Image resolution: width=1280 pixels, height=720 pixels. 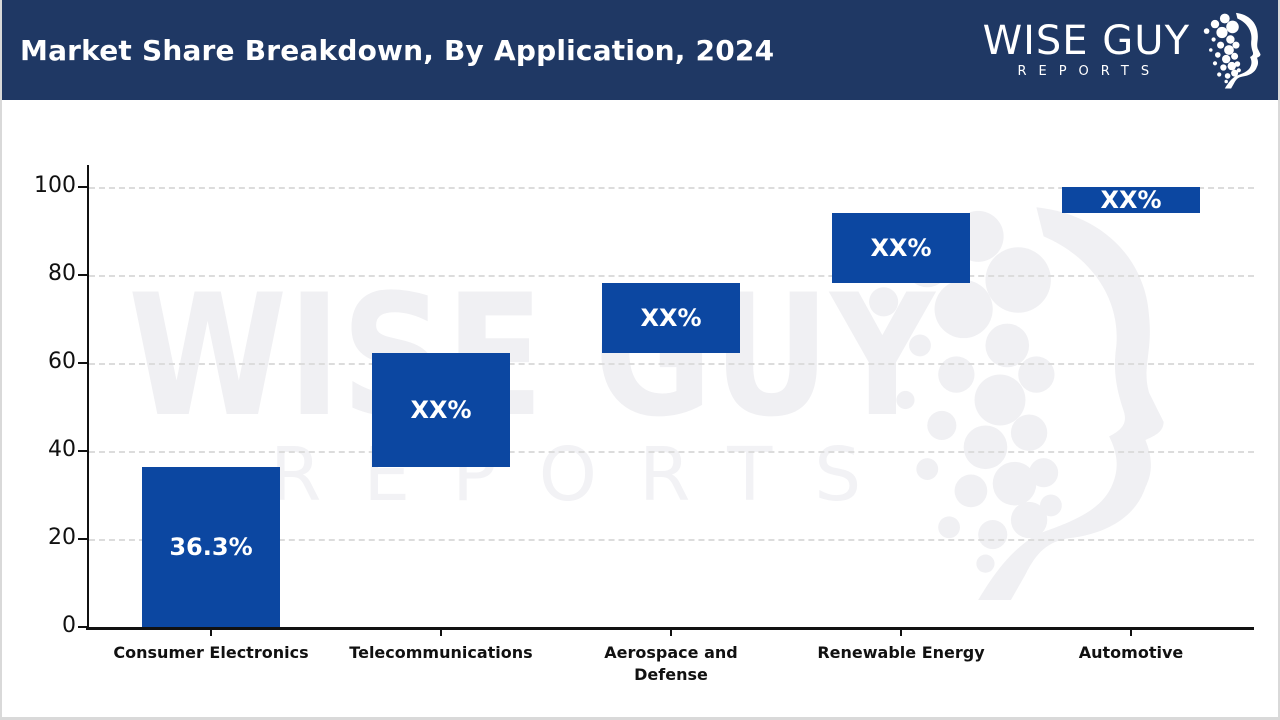 What do you see at coordinates (1086, 41) in the screenshot?
I see `logo-wordmark: WISE GUY` at bounding box center [1086, 41].